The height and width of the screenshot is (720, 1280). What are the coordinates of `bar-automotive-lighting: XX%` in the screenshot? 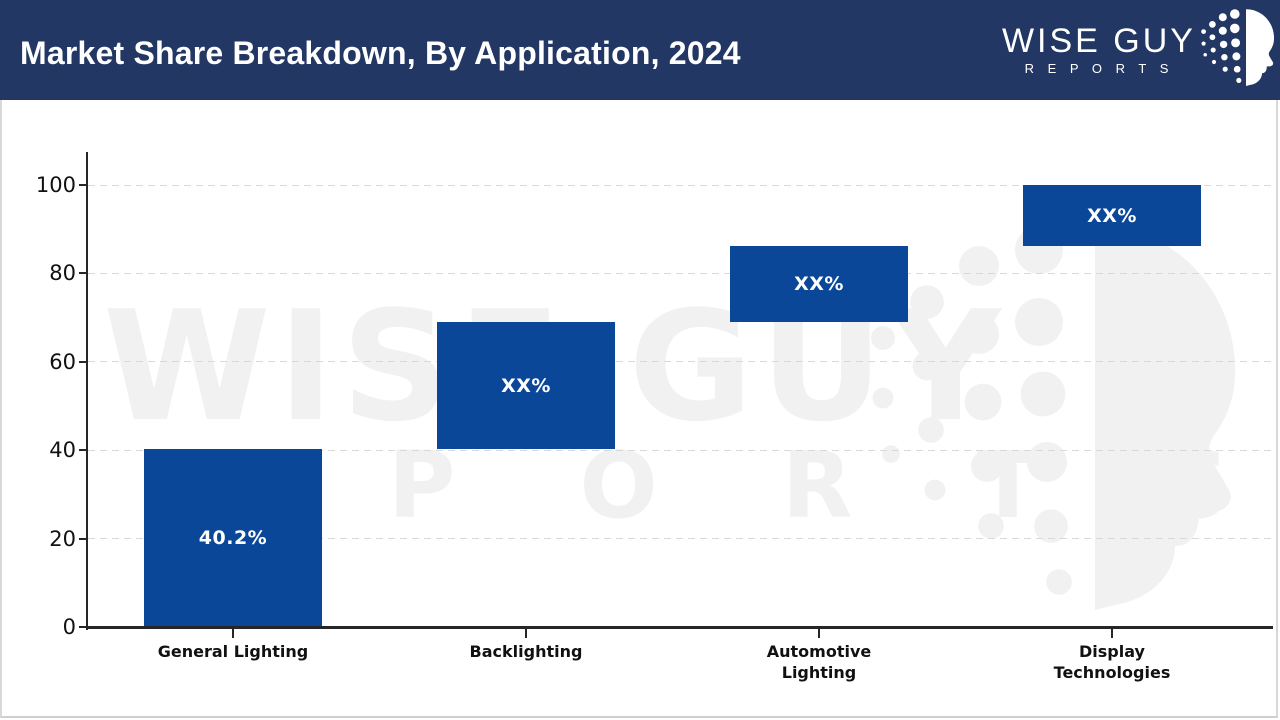 It's located at (819, 284).